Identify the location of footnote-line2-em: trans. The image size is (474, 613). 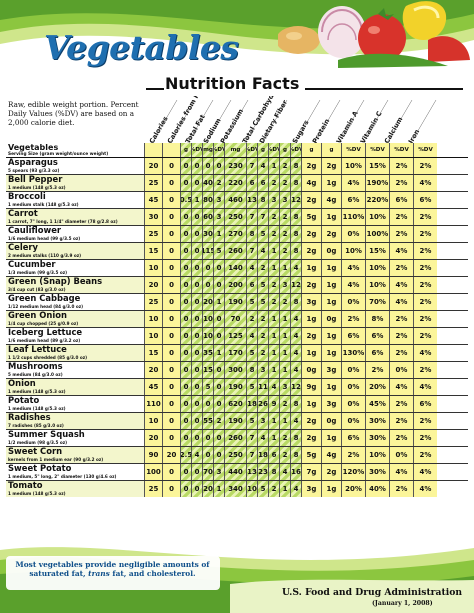
(99, 573).